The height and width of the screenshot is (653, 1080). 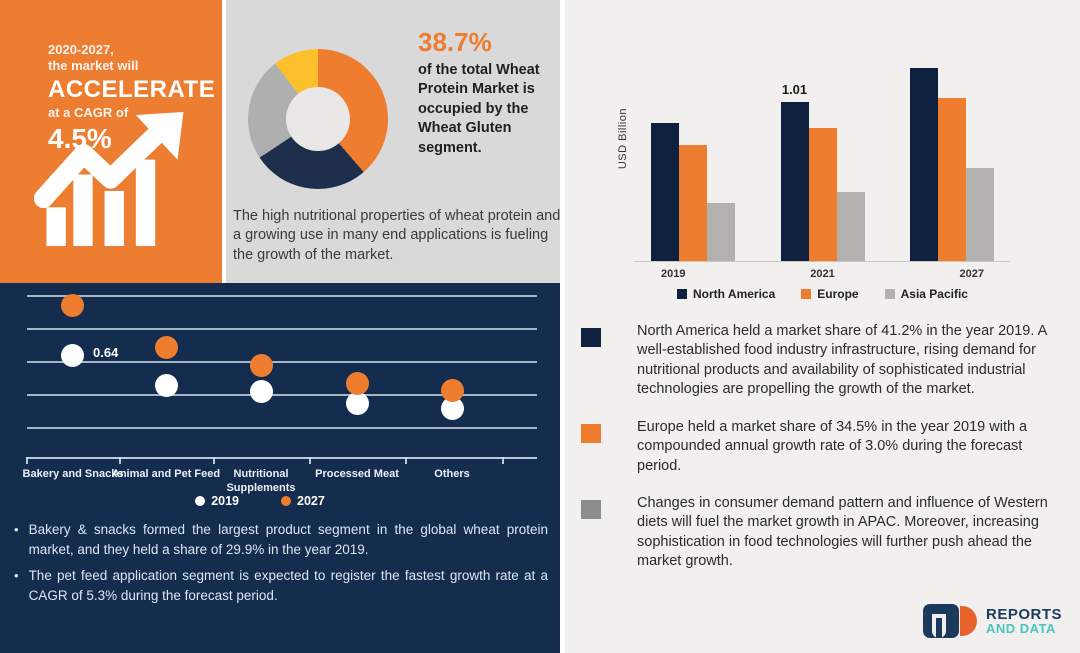 What do you see at coordinates (971, 274) in the screenshot?
I see `x-tick-2027: 2027` at bounding box center [971, 274].